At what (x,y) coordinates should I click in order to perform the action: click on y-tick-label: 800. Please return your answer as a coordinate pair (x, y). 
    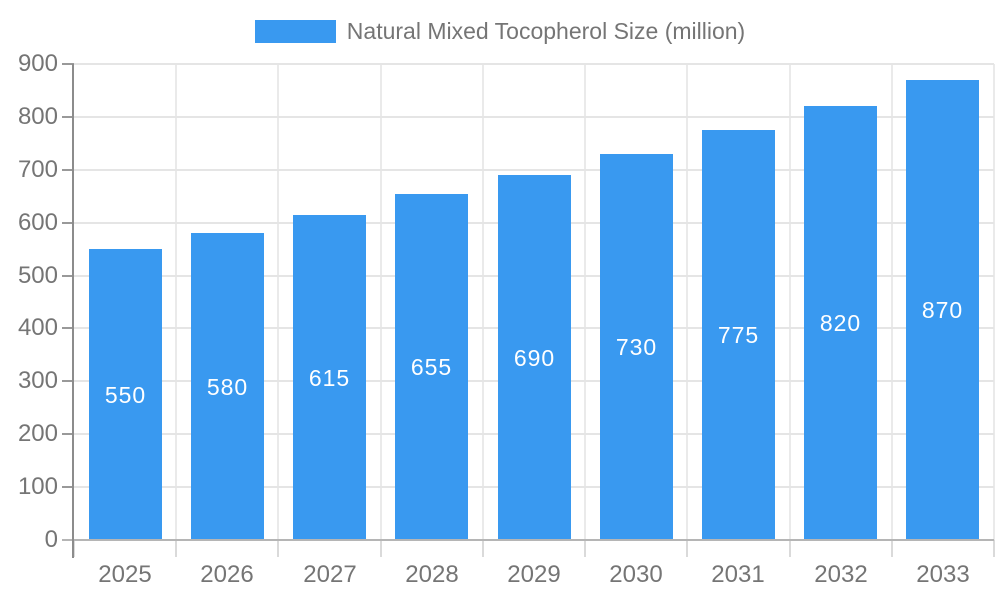
    Looking at the image, I should click on (37, 116).